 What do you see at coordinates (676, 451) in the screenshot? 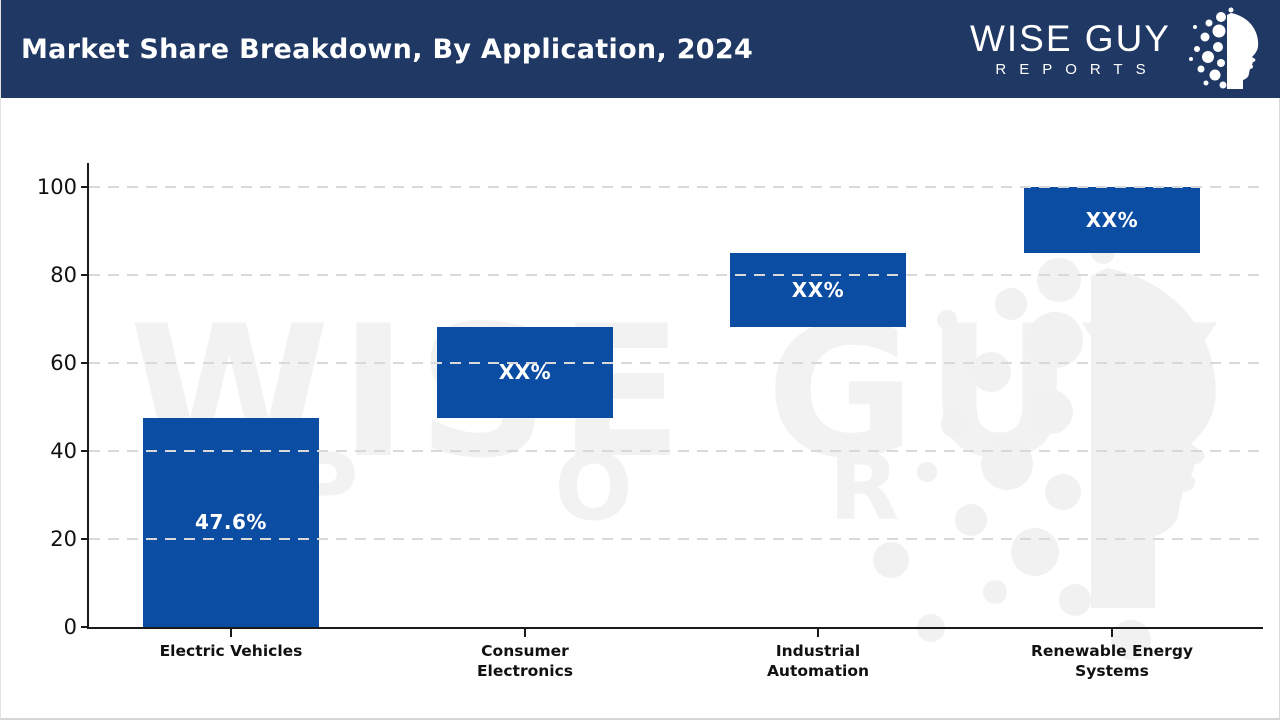
I see `gridline-y40` at bounding box center [676, 451].